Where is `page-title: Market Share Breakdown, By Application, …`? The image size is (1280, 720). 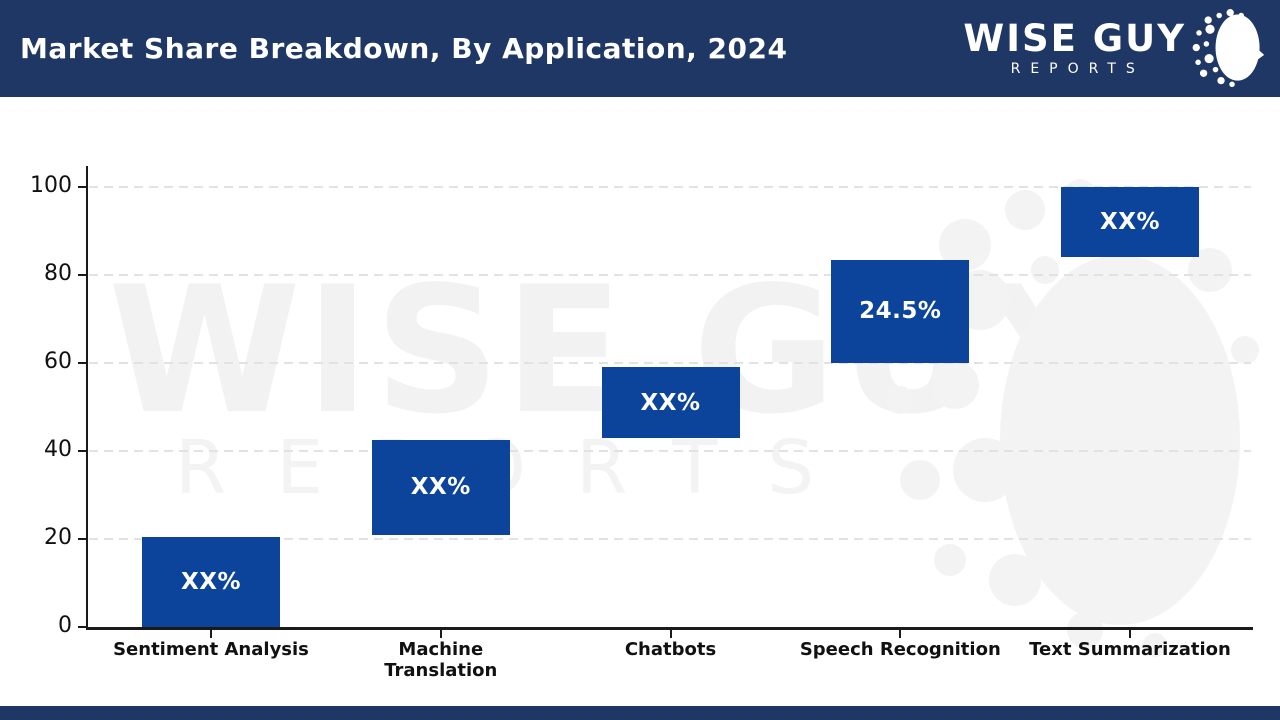
page-title: Market Share Breakdown, By Application, … is located at coordinates (404, 48).